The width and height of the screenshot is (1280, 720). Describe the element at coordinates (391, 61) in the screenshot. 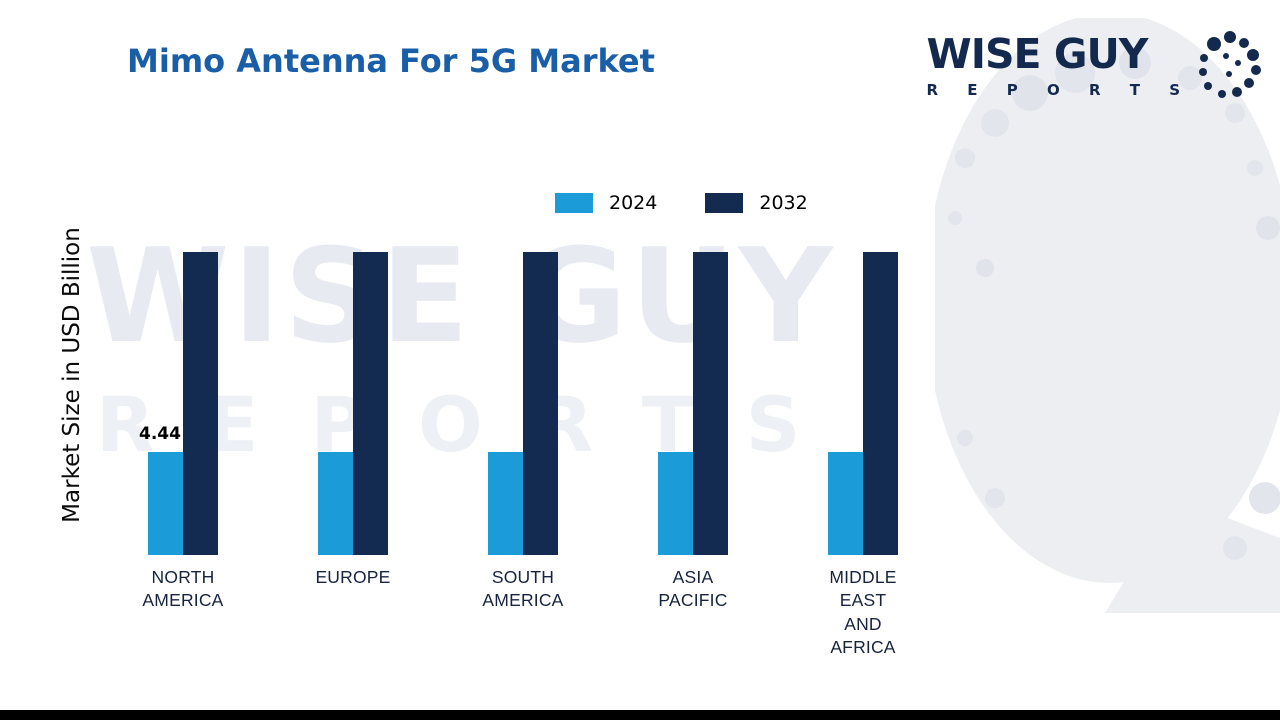

I see `page-title: Mimo Antenna For 5G Market` at that location.